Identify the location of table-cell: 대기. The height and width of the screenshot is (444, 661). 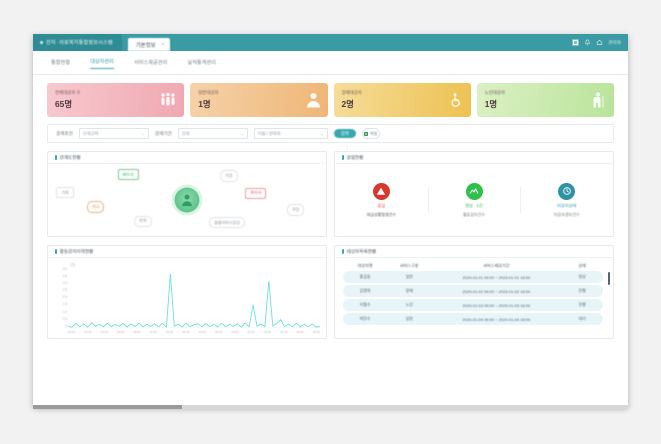
(582, 318).